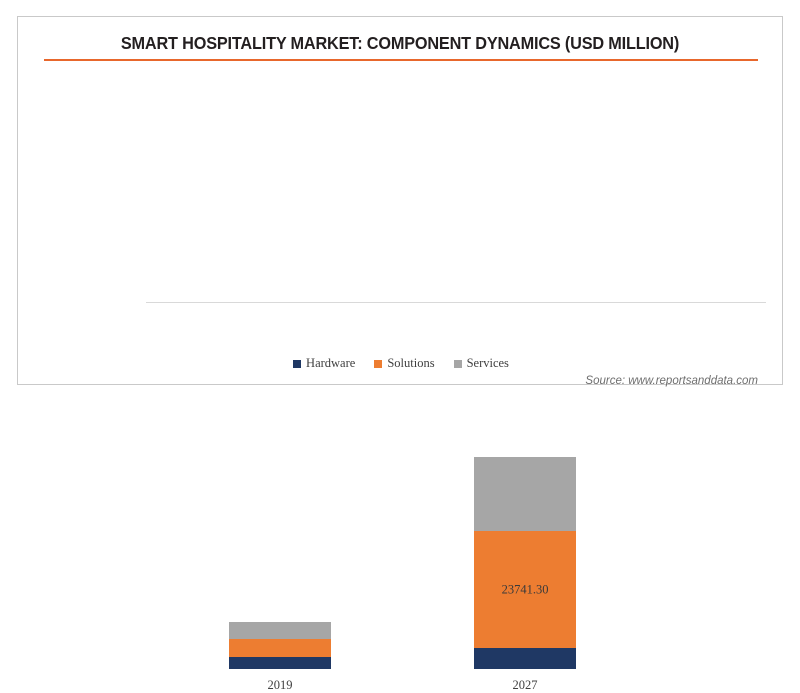 Image resolution: width=800 pixels, height=693 pixels. I want to click on bar-value-label-solutions-2027: 23741.30, so click(525, 589).